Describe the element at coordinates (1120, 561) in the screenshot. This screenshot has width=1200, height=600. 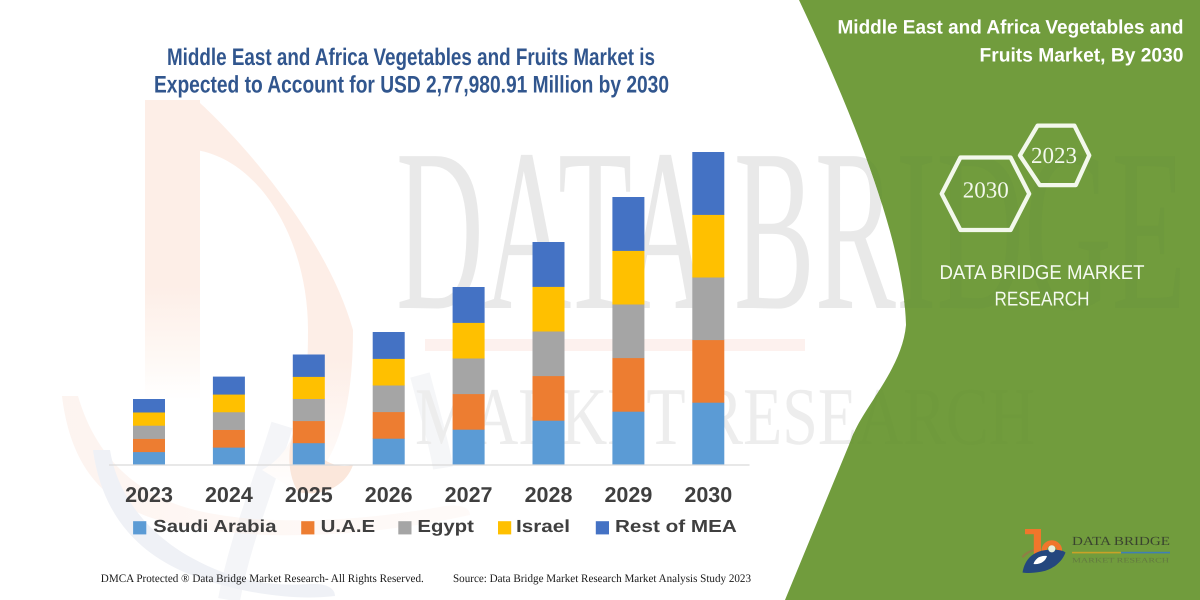
I see `svg-text: MARKET RESEARCH` at that location.